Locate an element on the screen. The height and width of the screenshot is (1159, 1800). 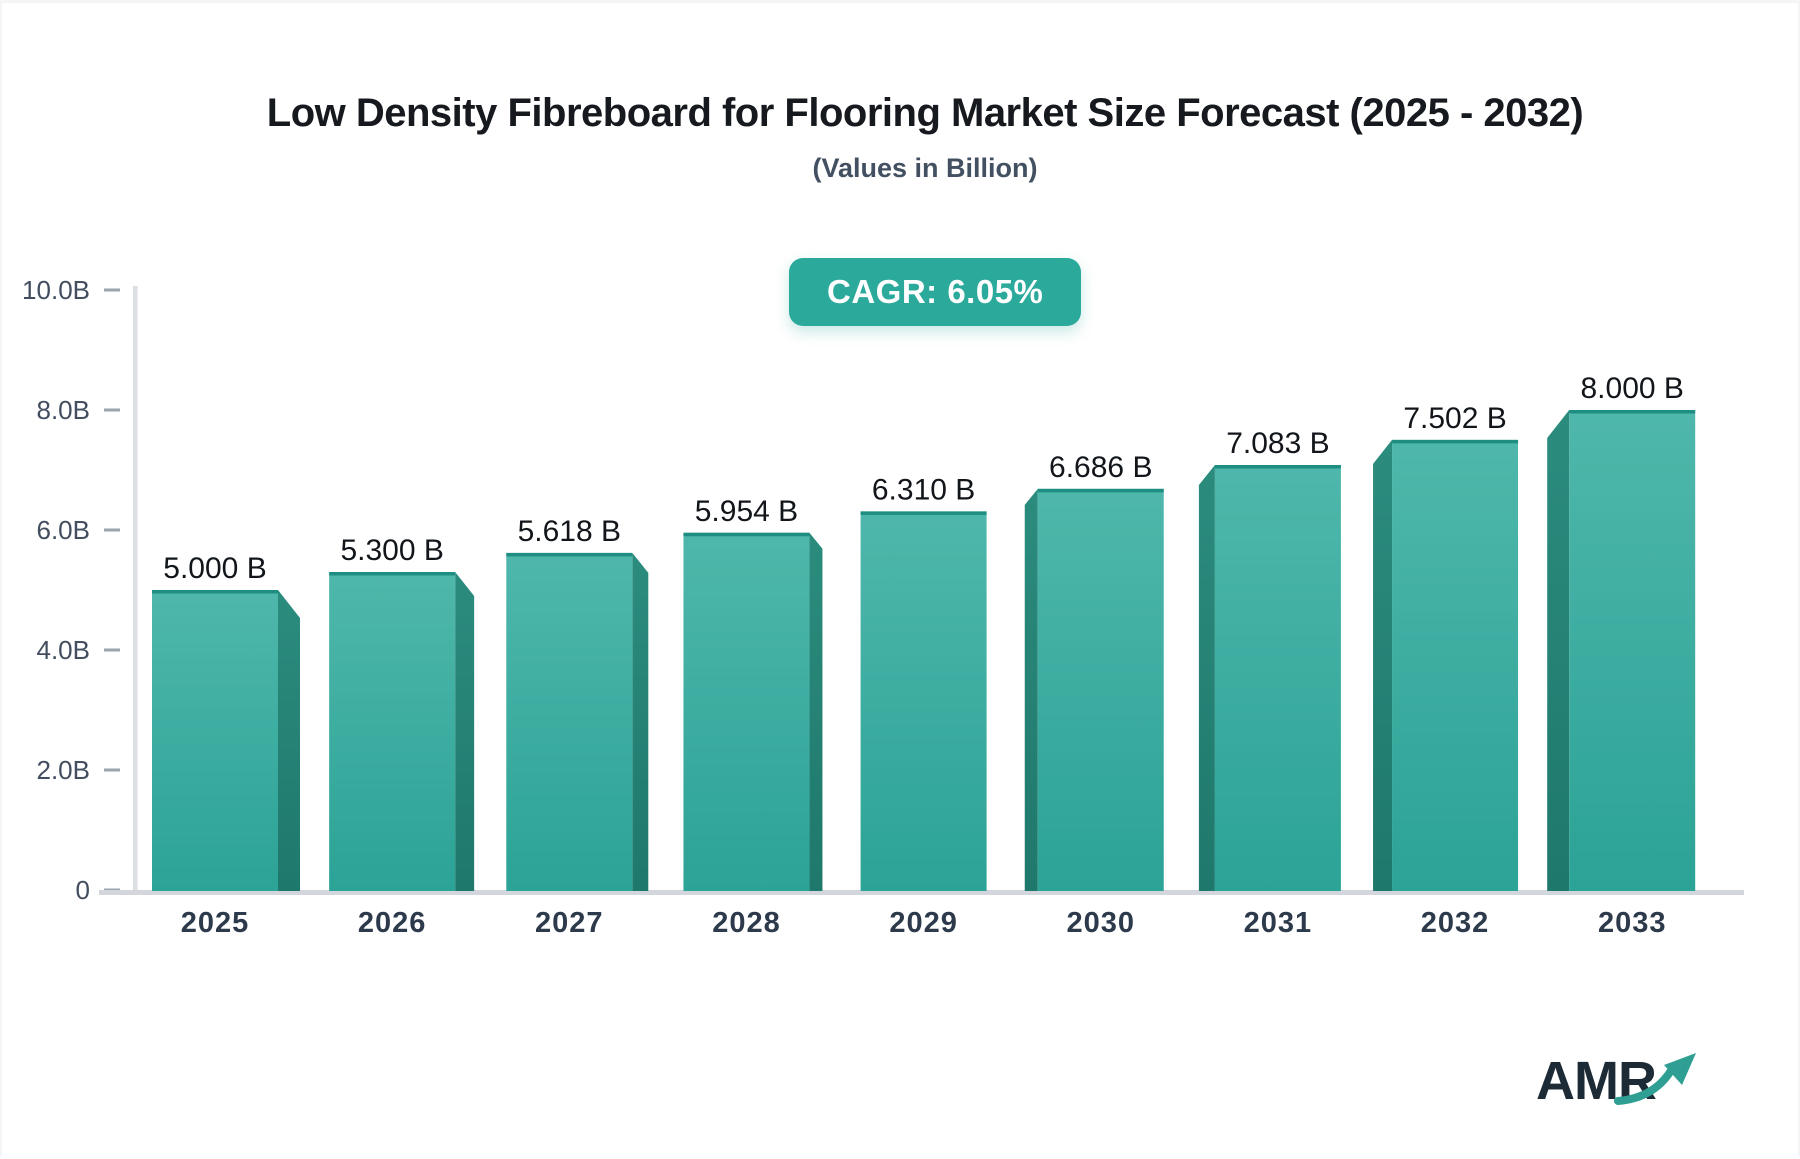
bar-2030: 6.686 B 2030 is located at coordinates (1094, 695).